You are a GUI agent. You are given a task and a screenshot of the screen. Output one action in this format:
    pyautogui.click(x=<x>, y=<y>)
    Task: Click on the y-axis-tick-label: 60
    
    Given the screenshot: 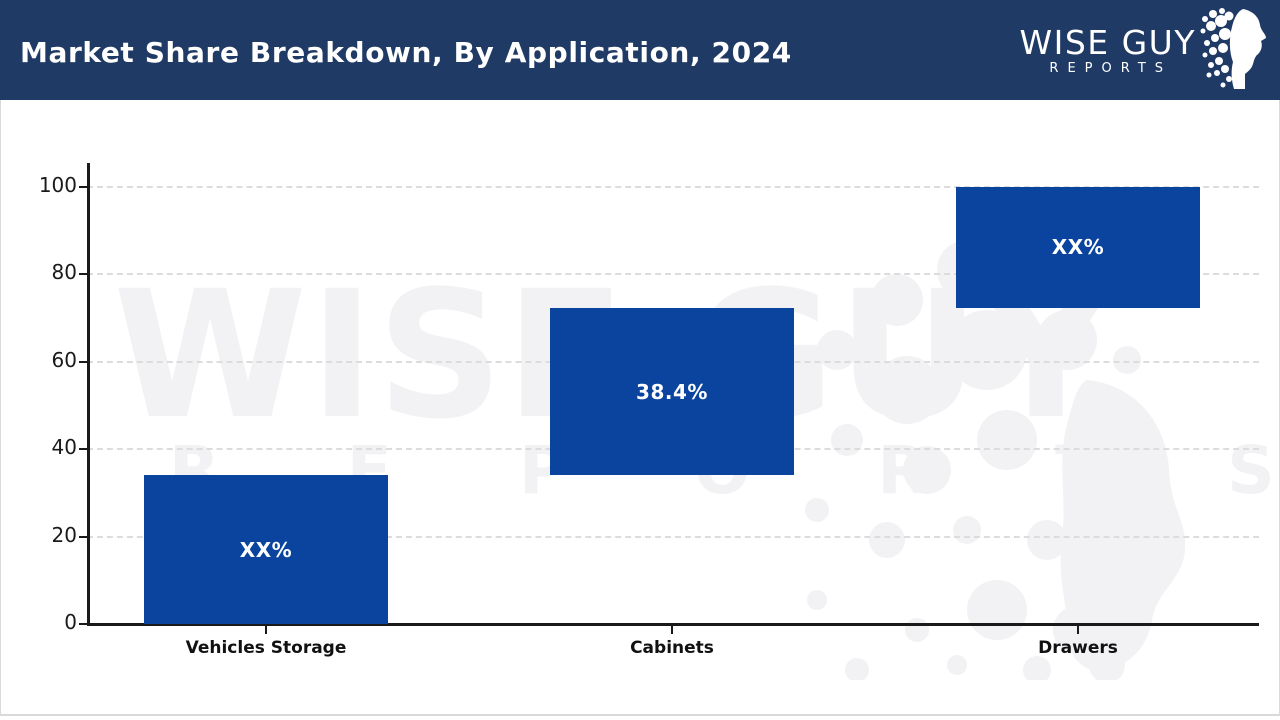 What is the action you would take?
    pyautogui.click(x=64, y=359)
    